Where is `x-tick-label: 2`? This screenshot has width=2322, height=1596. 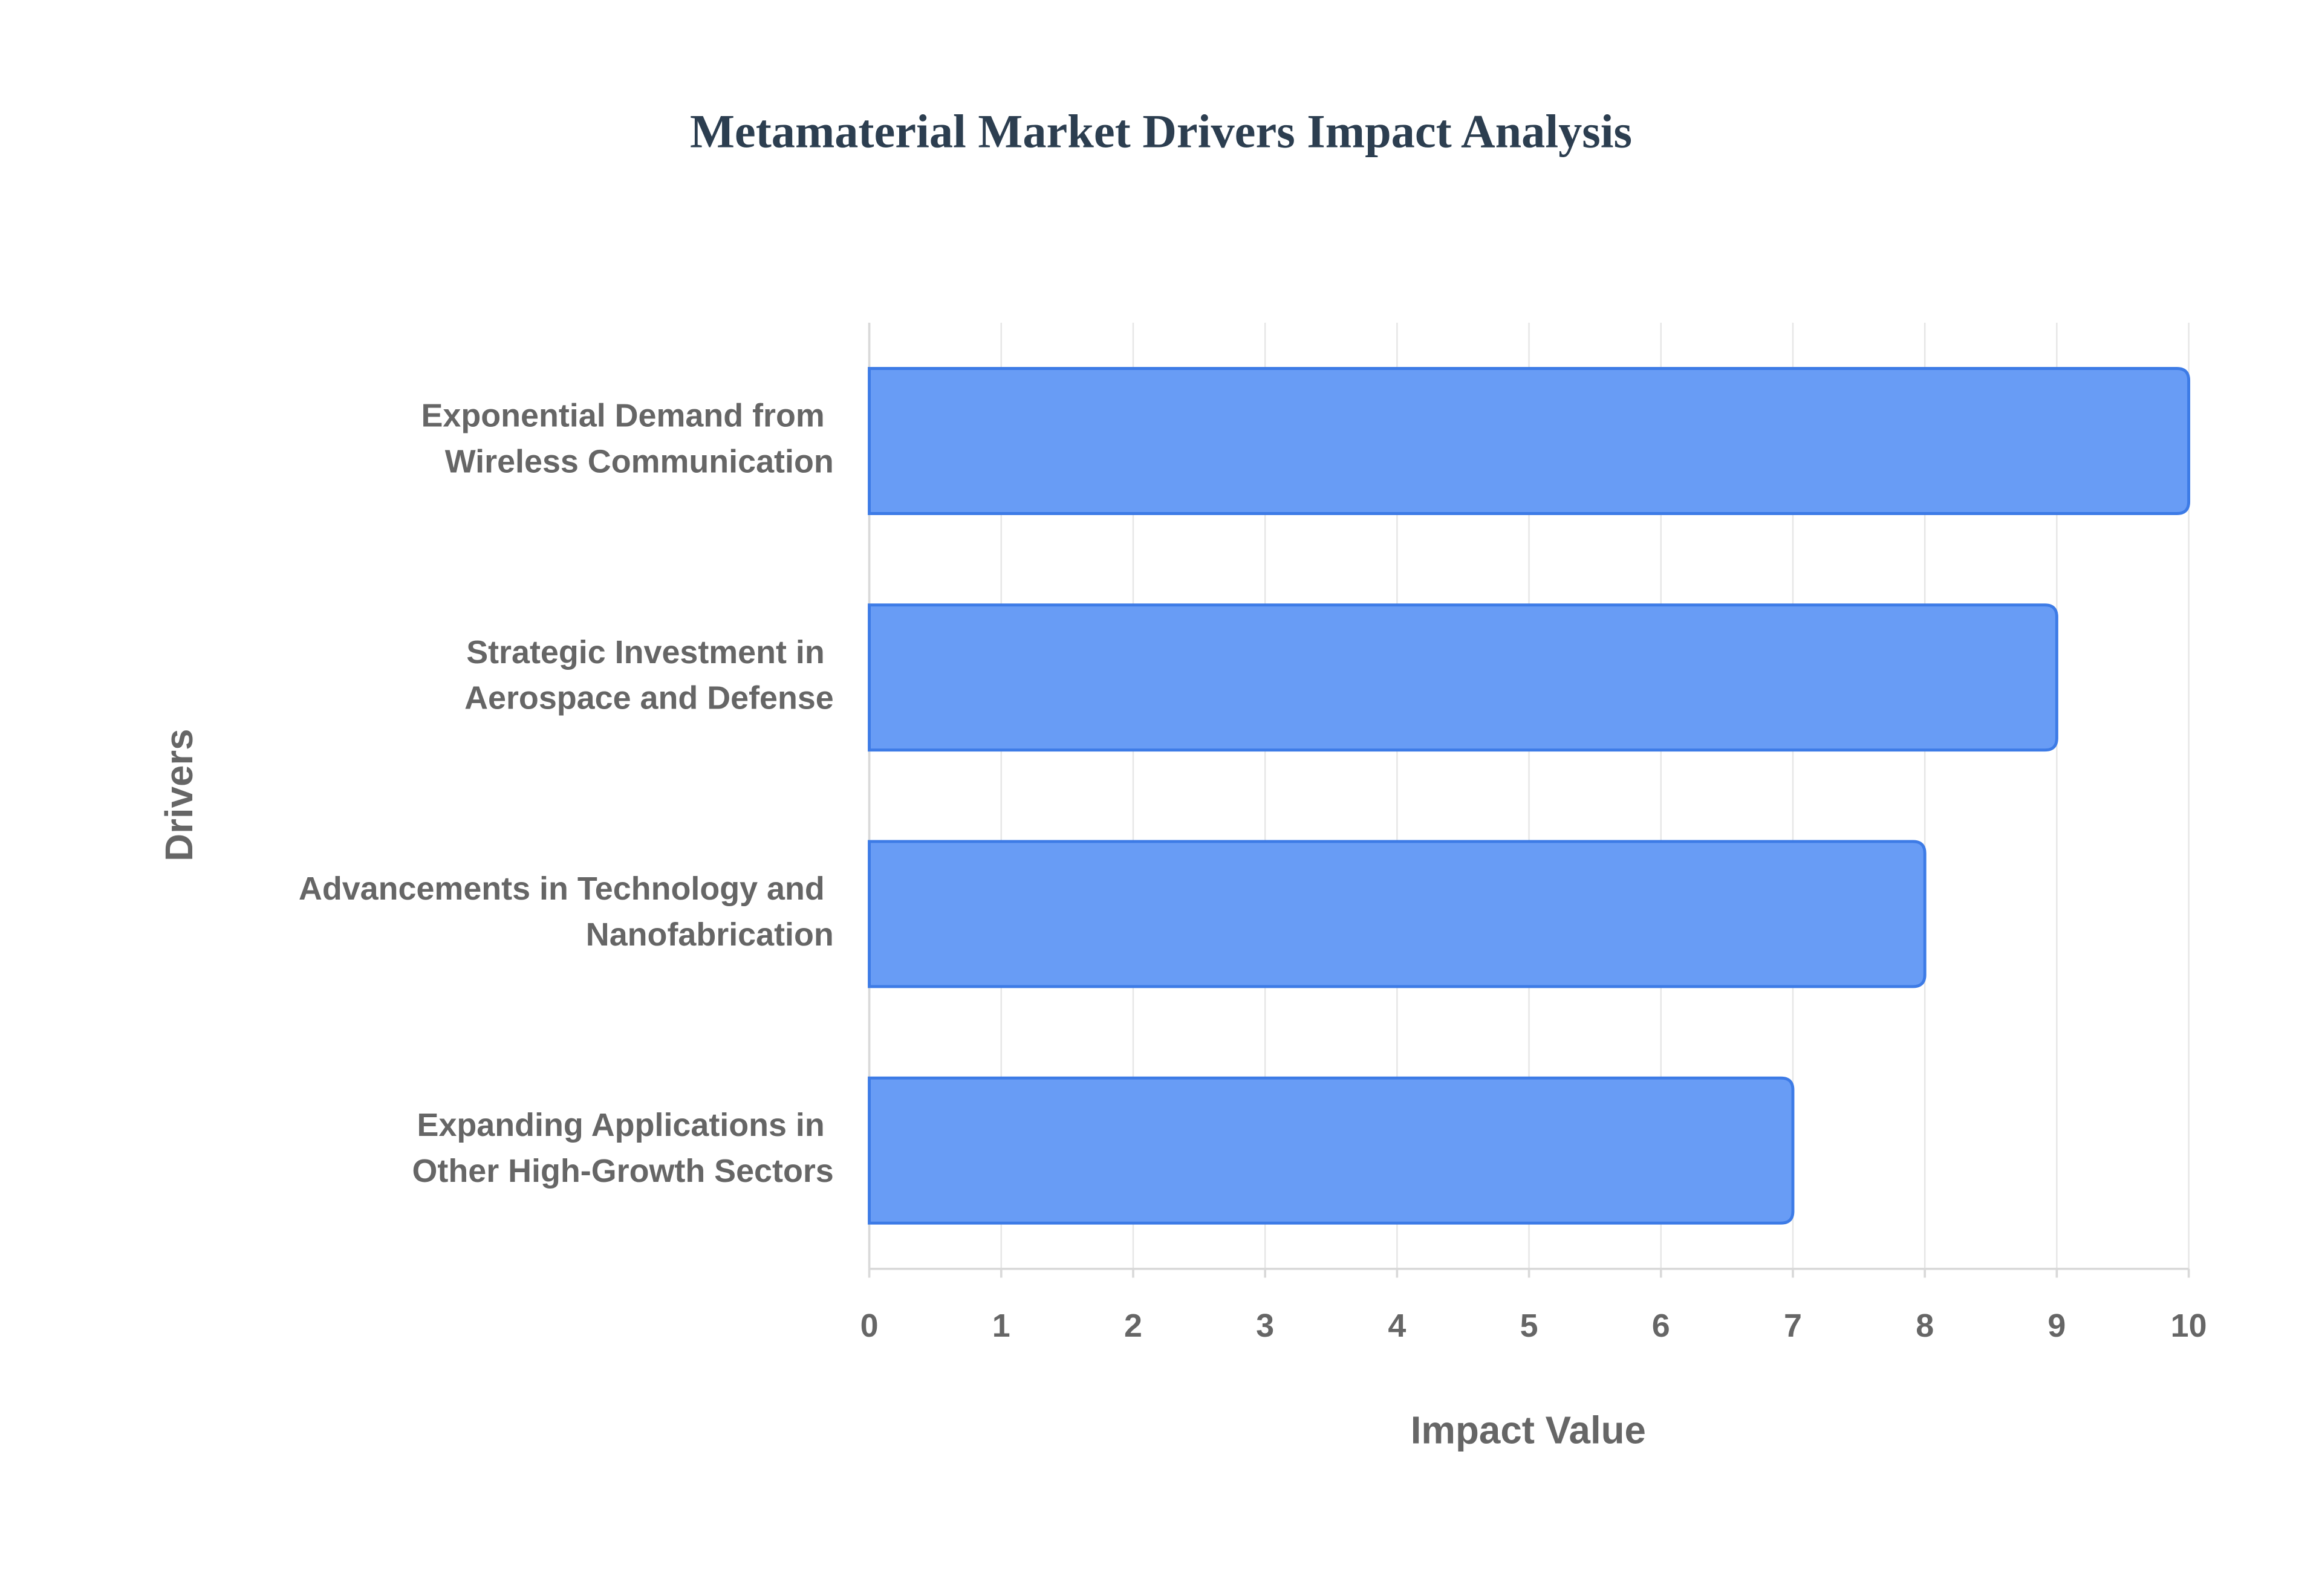
x-tick-label: 2 is located at coordinates (1133, 1326).